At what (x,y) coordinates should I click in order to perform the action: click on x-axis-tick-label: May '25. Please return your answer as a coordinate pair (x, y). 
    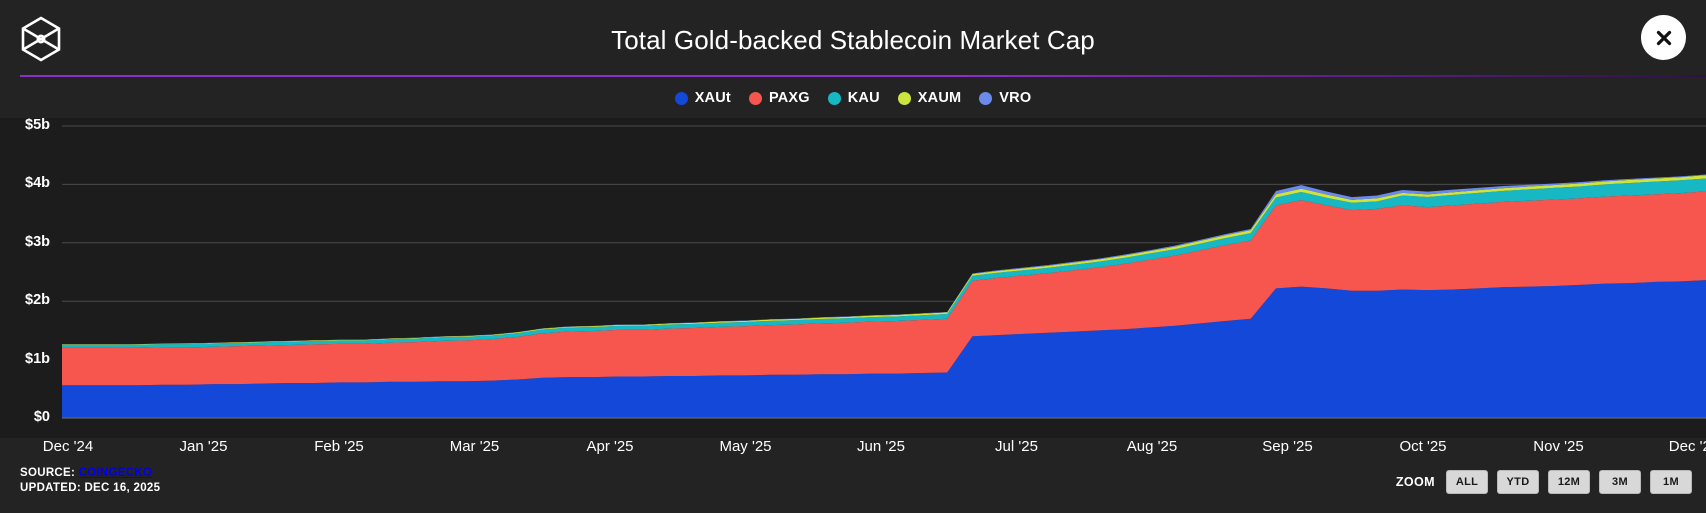
    Looking at the image, I should click on (745, 446).